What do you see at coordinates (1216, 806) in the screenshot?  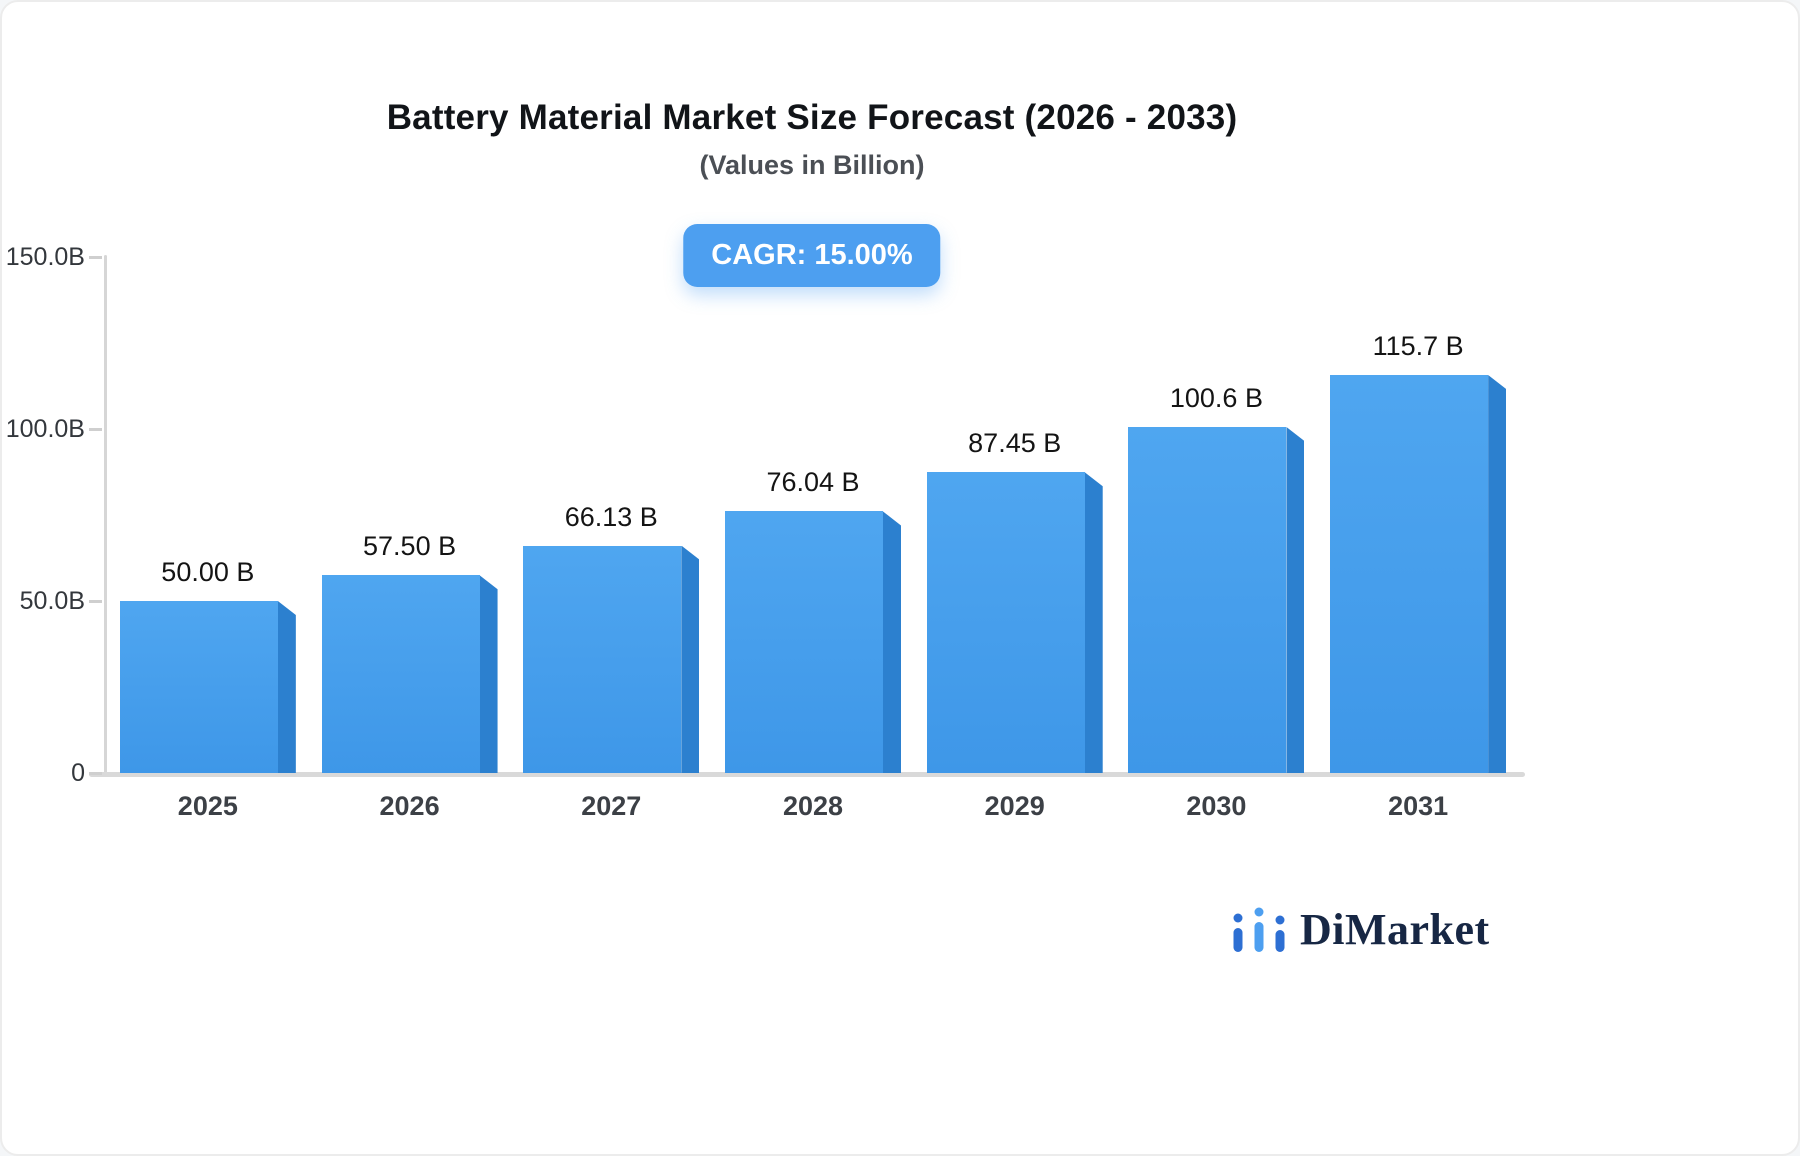 I see `x-axis-tick-label: 2030` at bounding box center [1216, 806].